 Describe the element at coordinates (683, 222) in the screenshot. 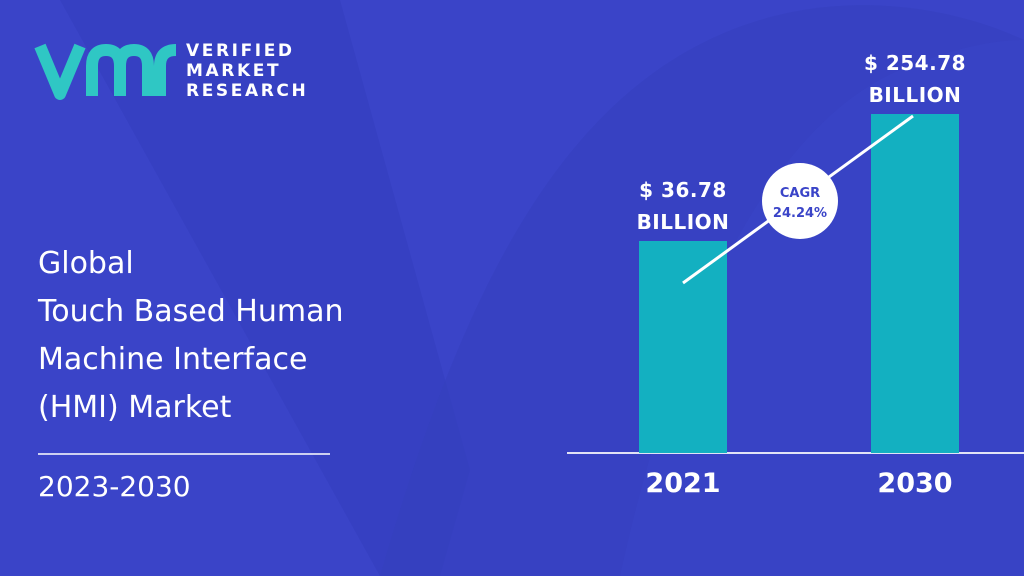

I see `value-unit-2021: BILLION` at that location.